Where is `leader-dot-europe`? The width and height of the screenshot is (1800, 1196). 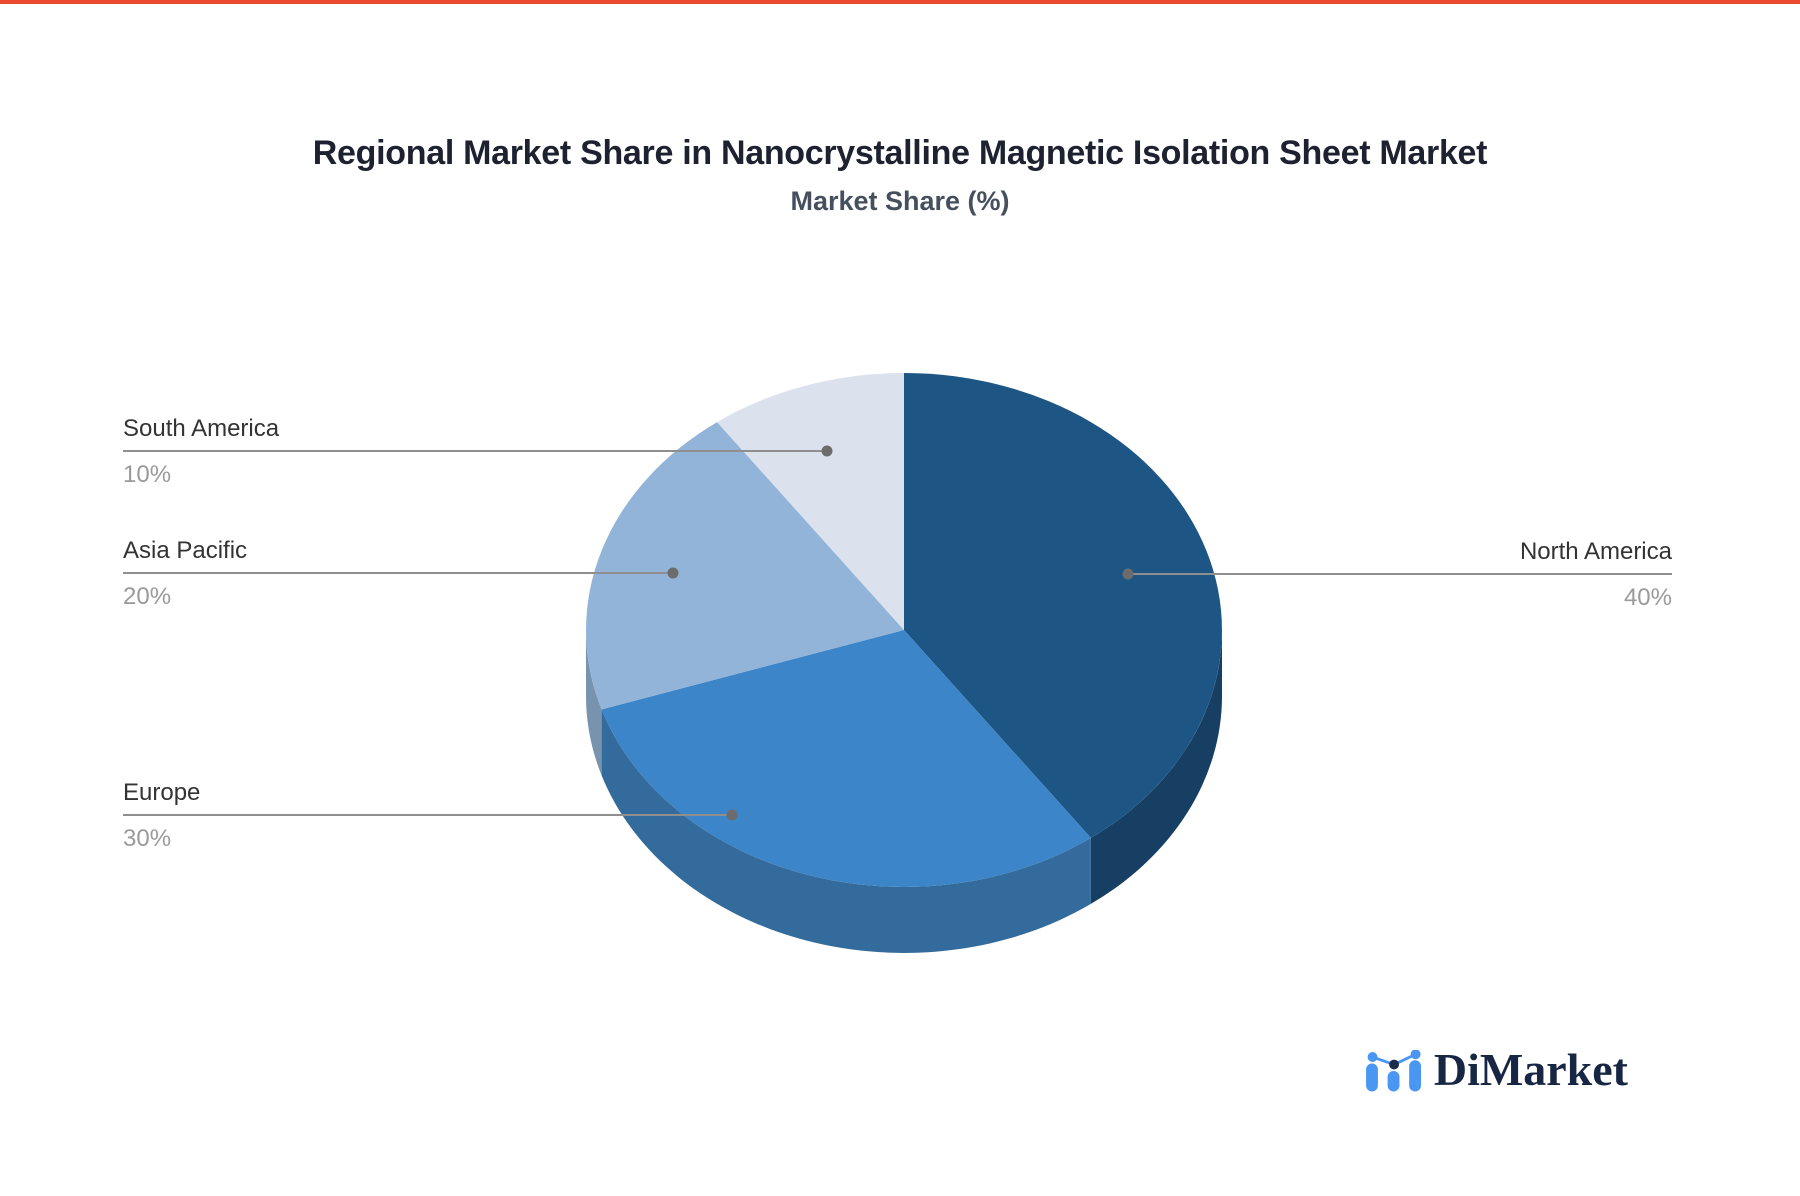 leader-dot-europe is located at coordinates (732, 815).